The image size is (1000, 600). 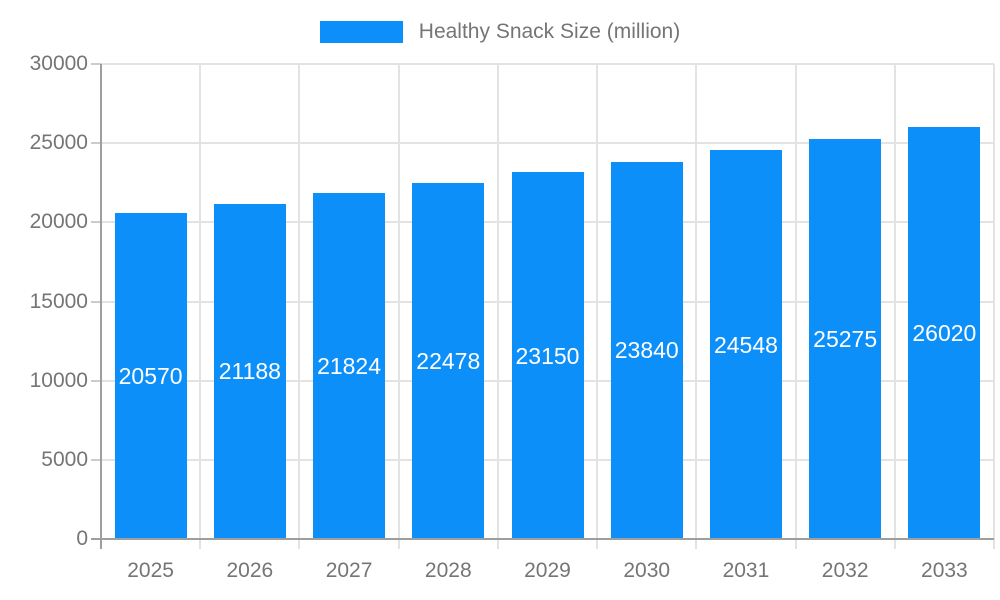 I want to click on y-axis-tick-label: 25000, so click(x=58, y=143).